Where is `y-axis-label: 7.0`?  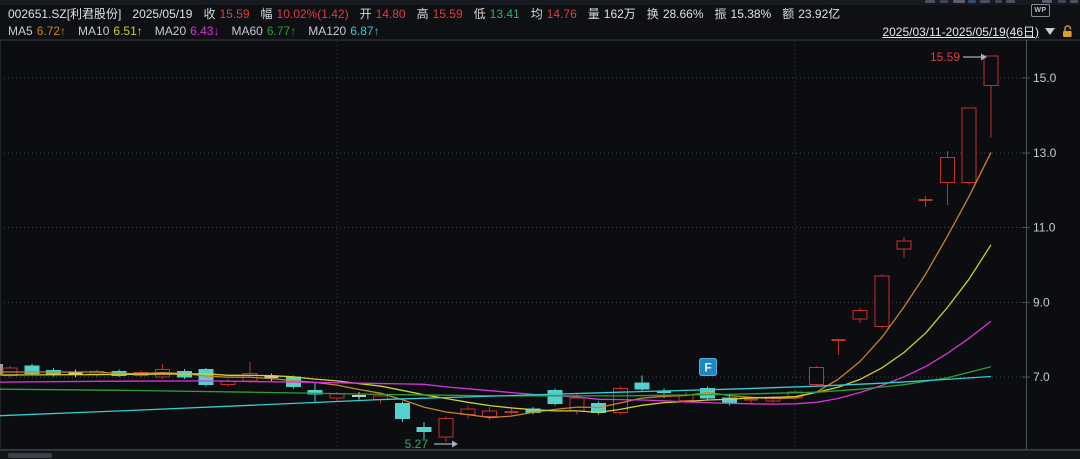
y-axis-label: 7.0 is located at coordinates (1041, 377).